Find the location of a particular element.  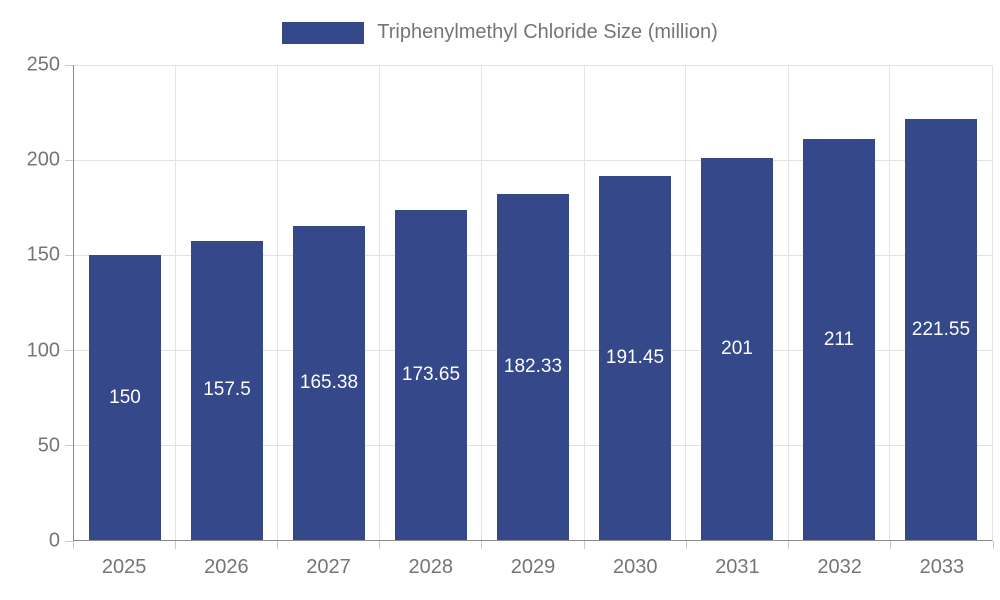

bar-value-label: 182.33 is located at coordinates (533, 366).